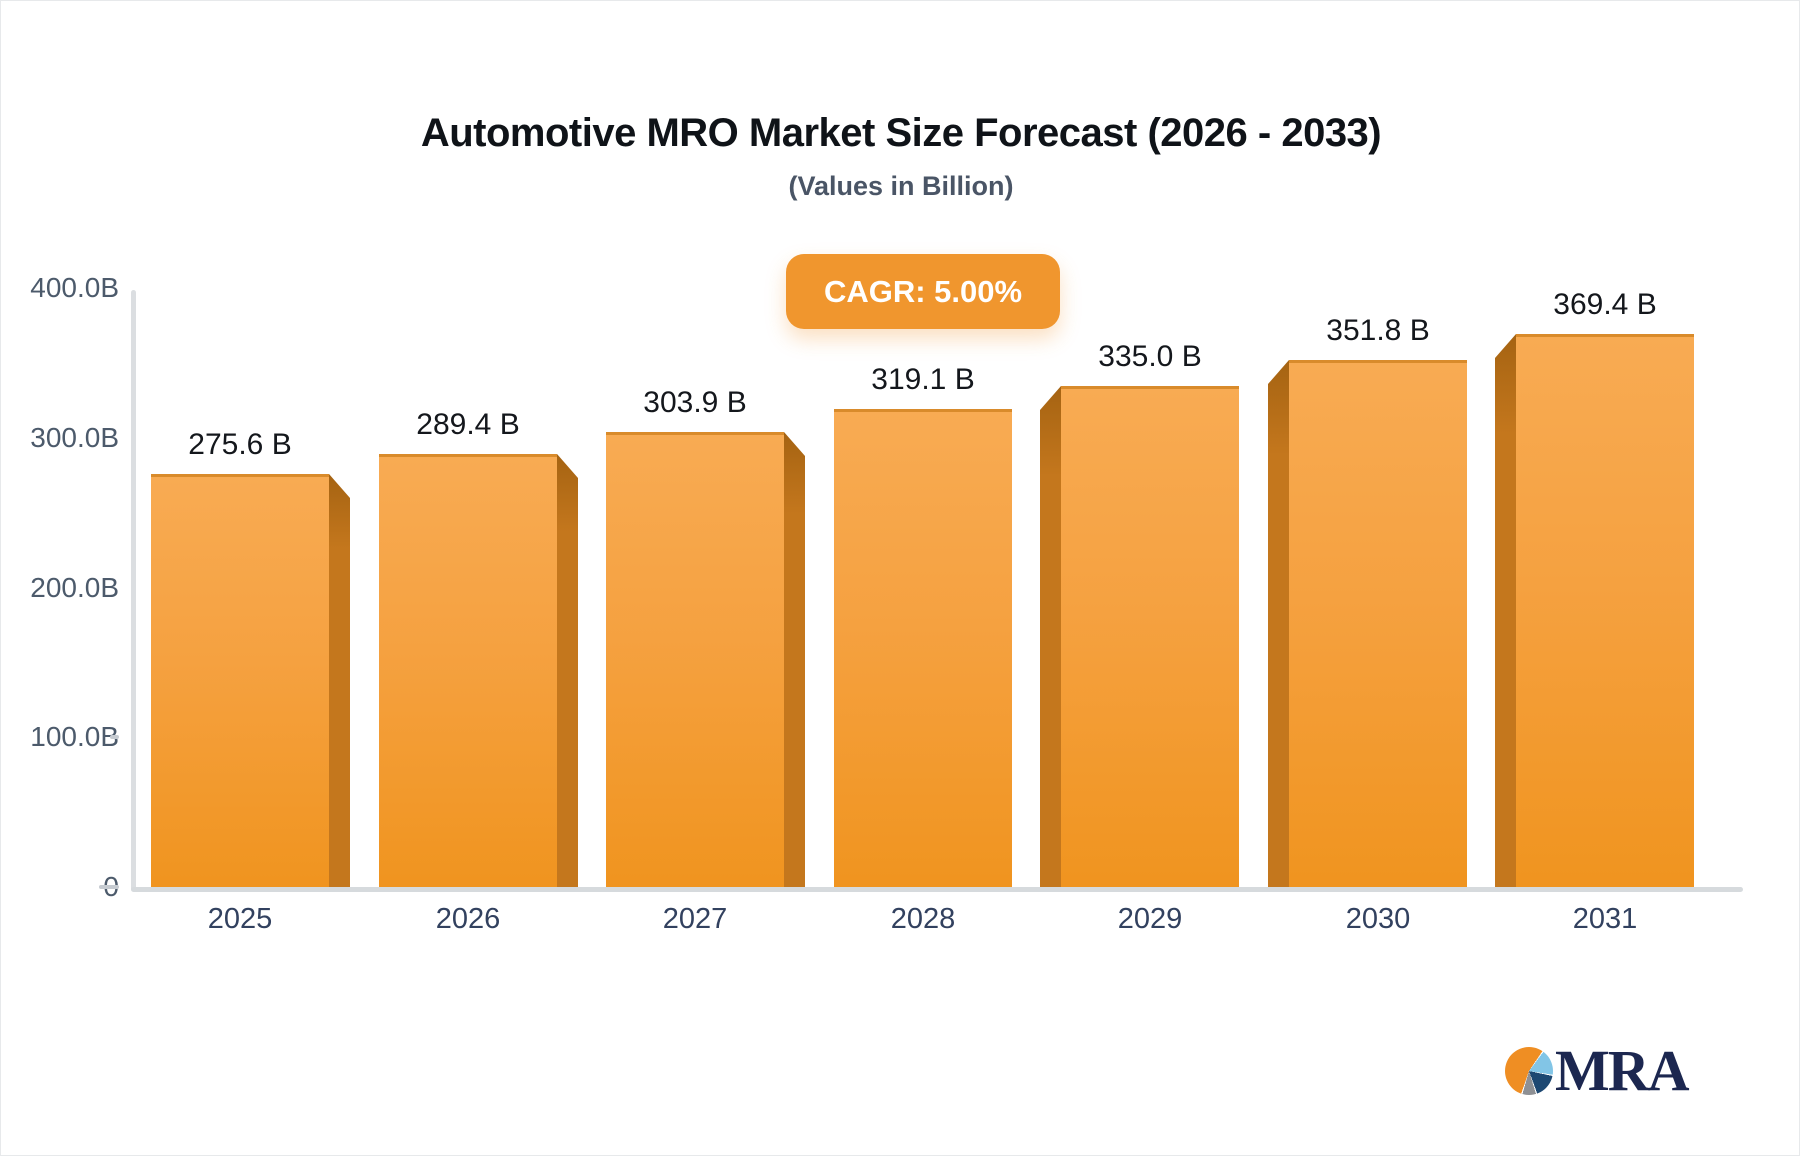 This screenshot has height=1156, width=1800. What do you see at coordinates (937, 889) in the screenshot?
I see `x-axis-line` at bounding box center [937, 889].